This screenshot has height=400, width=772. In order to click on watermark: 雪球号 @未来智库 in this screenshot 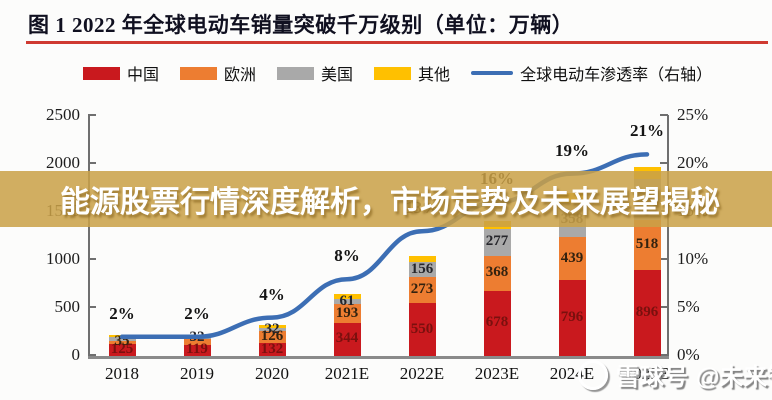, I will do `click(675, 374)`.